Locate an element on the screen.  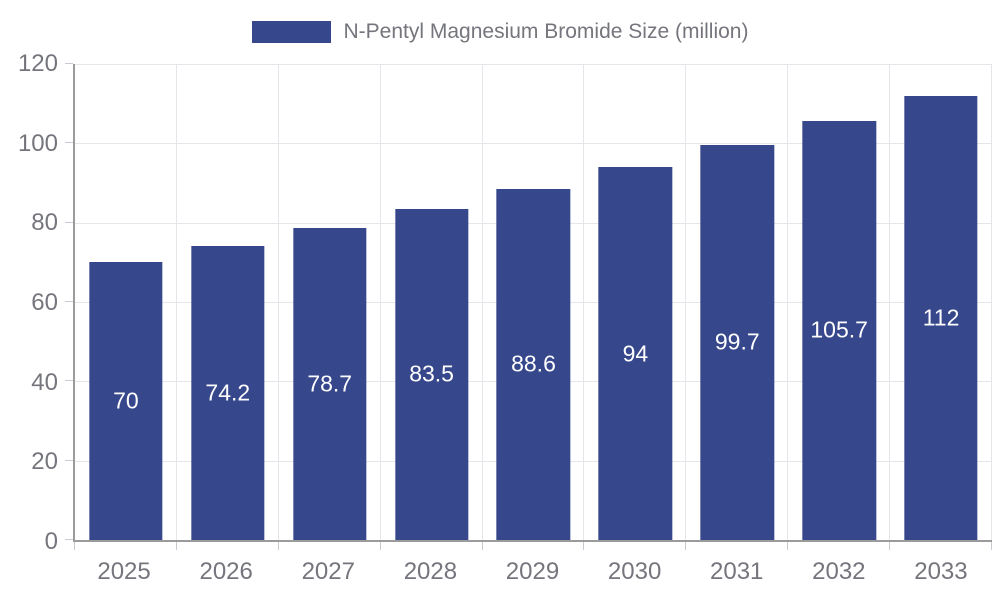
bar-2032 is located at coordinates (839, 330).